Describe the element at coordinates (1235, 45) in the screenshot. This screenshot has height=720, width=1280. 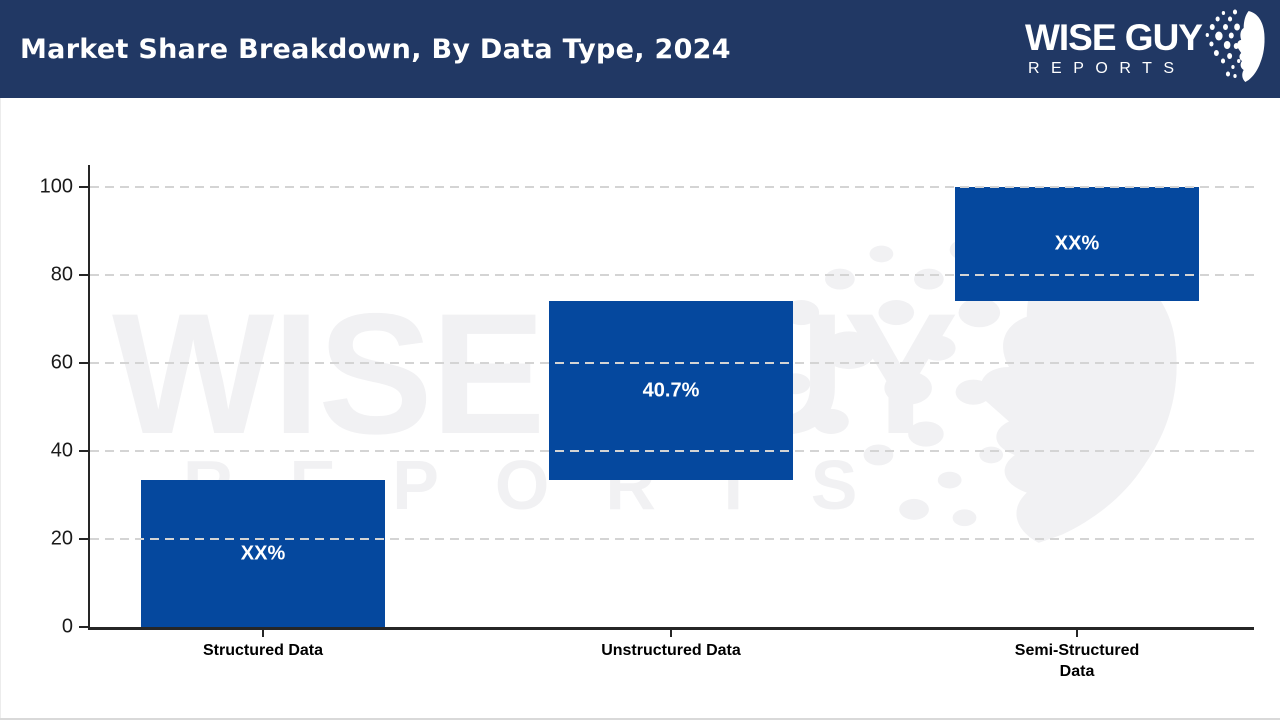
I see `brand-face-icon` at that location.